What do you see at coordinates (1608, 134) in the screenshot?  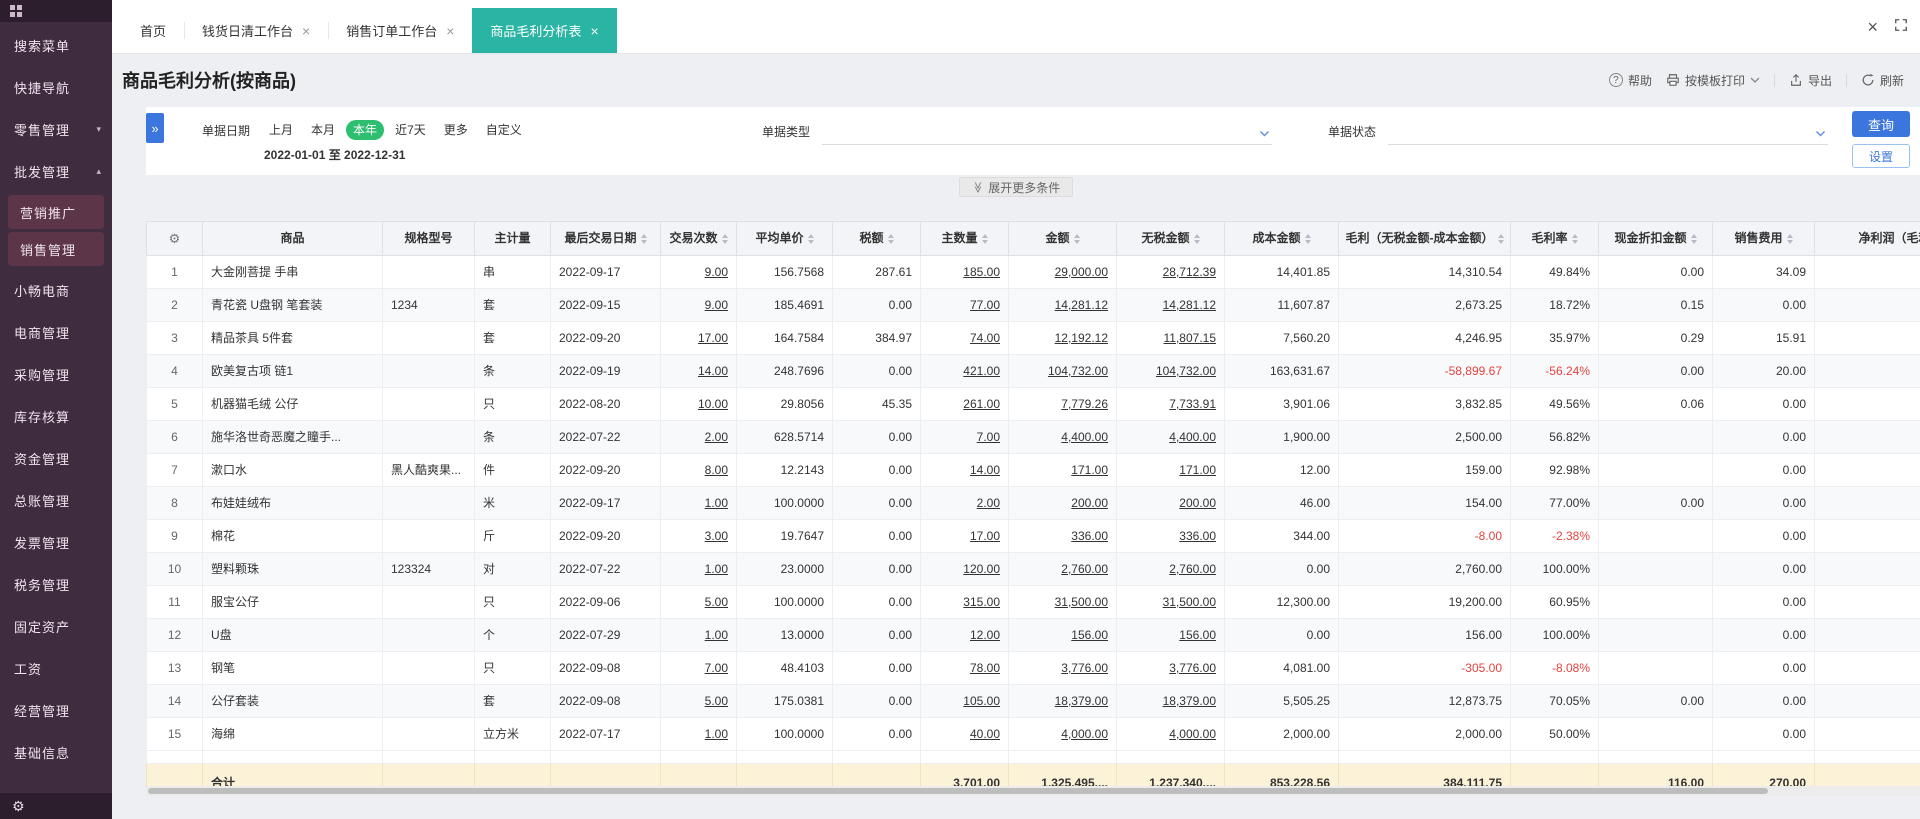 I see `doc-status-select` at bounding box center [1608, 134].